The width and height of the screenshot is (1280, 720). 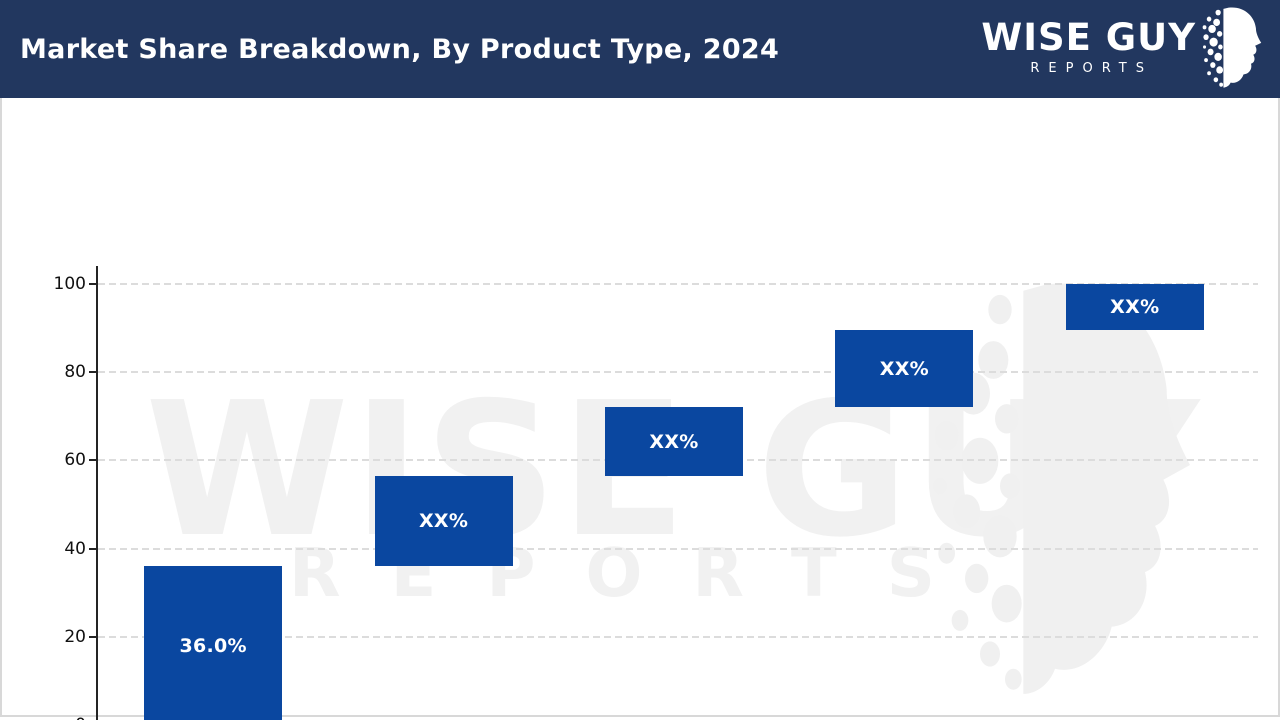 I want to click on logo-text: WISE GUY REPORTS, so click(x=1088, y=46).